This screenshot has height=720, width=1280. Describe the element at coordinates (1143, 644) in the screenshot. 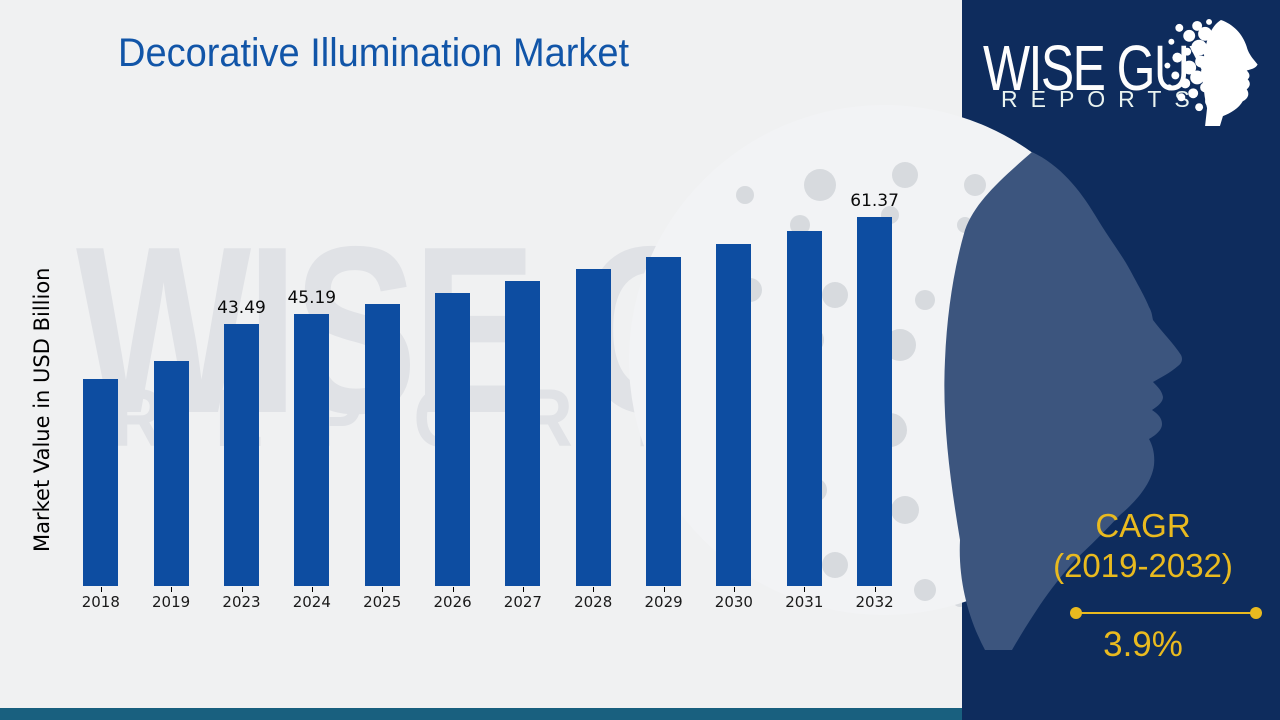

I see `cagr-value: 3.9%` at that location.